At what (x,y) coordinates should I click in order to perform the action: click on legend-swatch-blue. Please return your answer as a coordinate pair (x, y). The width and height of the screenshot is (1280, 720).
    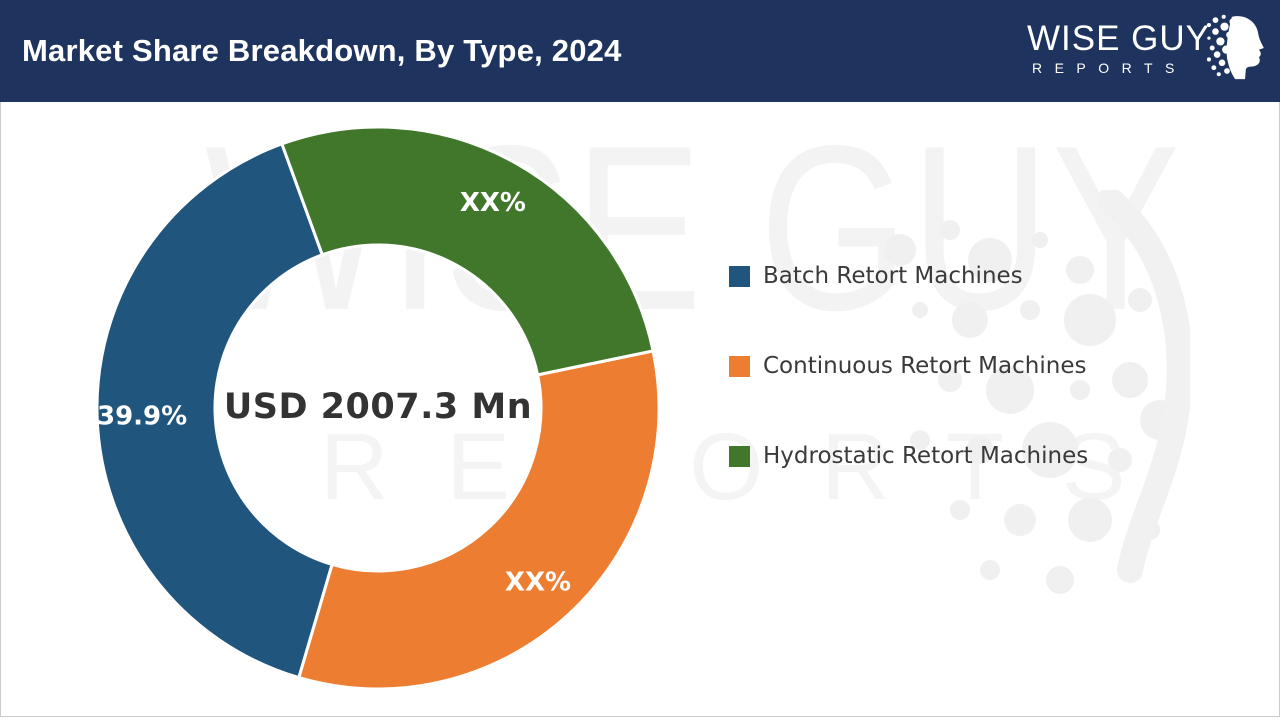
    Looking at the image, I should click on (739, 276).